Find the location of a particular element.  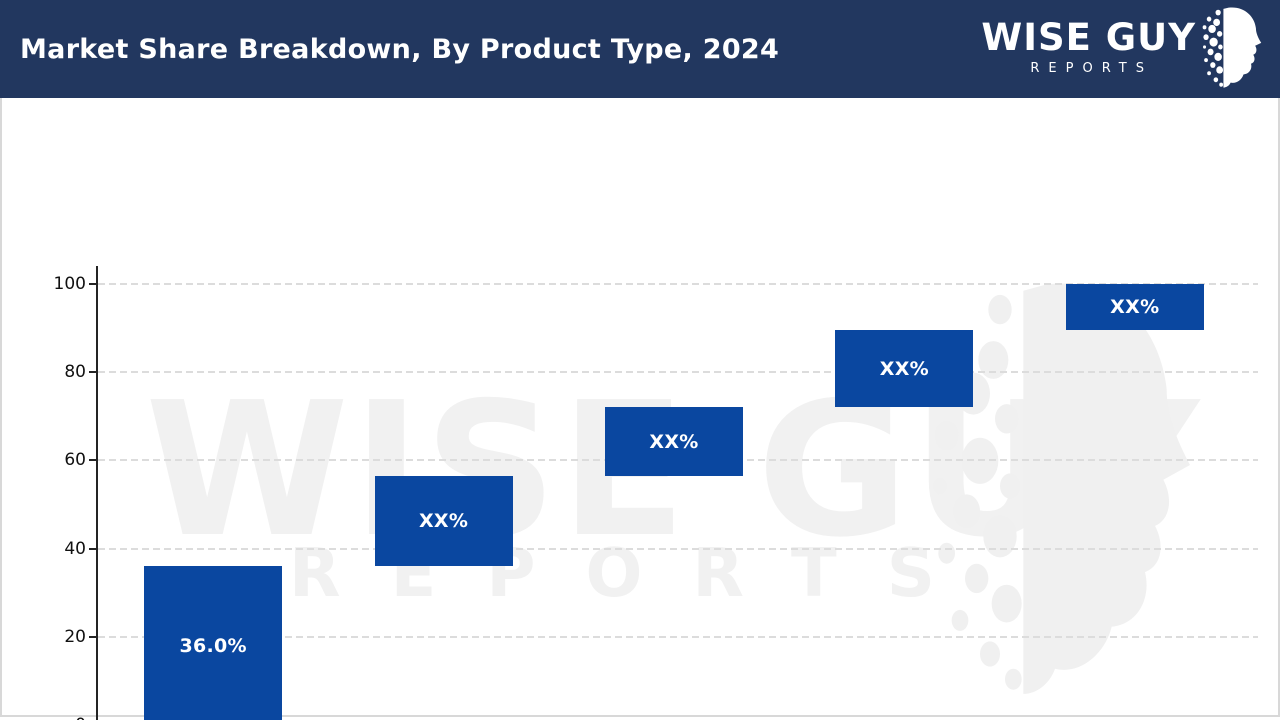

bar-diapers: 36.0% is located at coordinates (213, 643).